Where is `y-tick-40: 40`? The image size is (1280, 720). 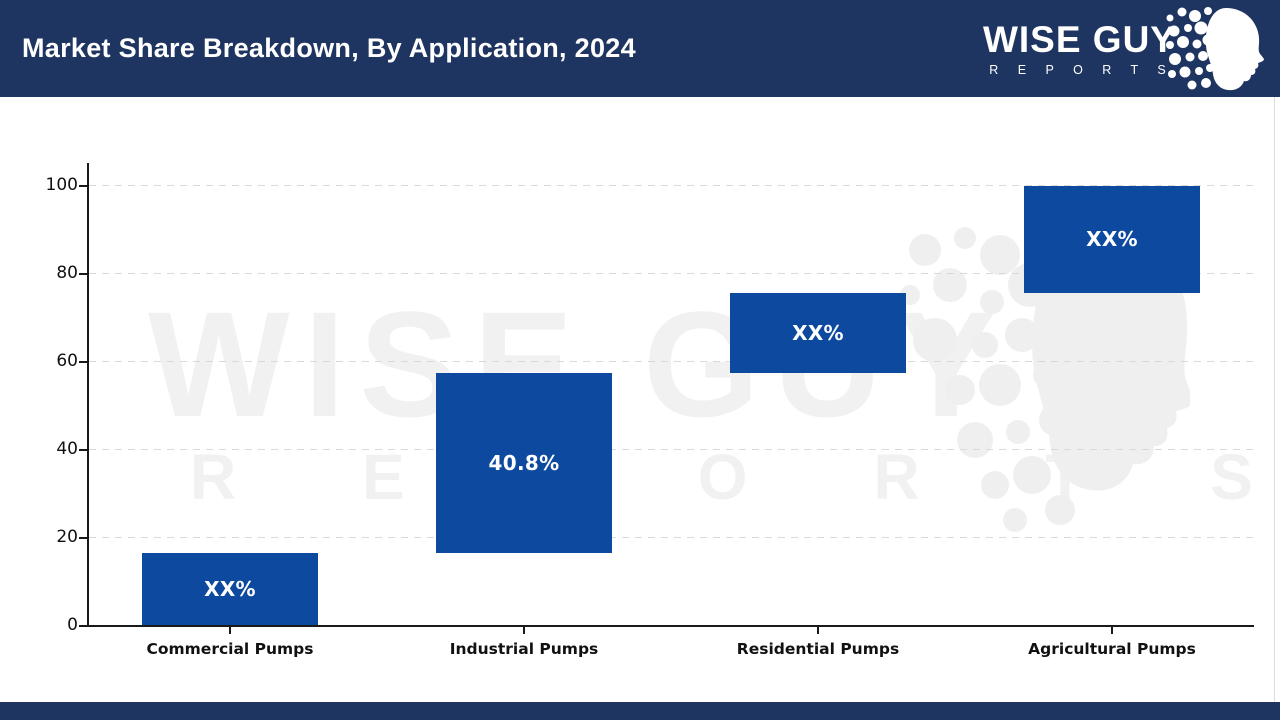 y-tick-40: 40 is located at coordinates (67, 449).